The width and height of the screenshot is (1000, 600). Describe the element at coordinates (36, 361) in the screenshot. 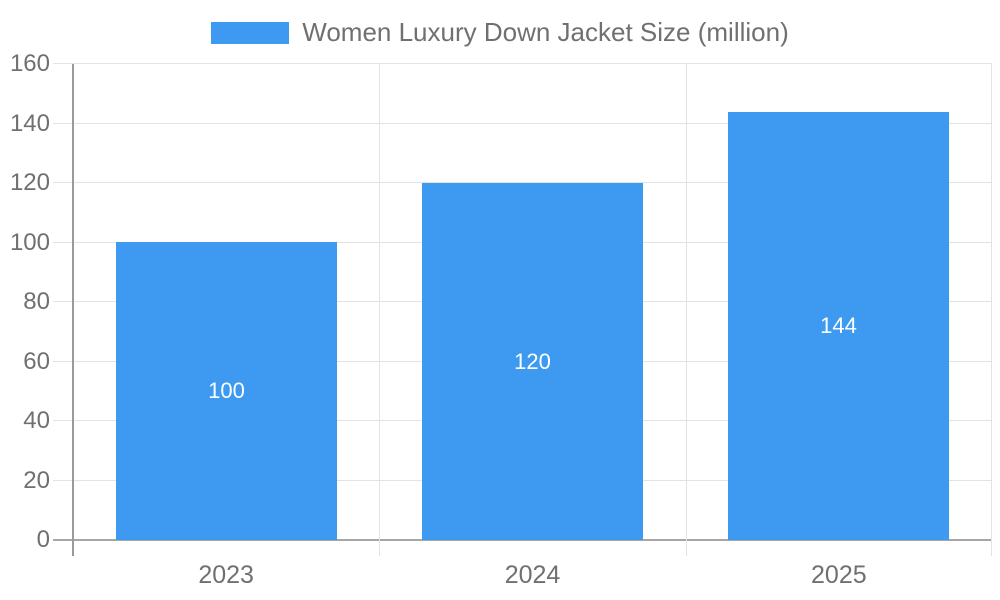

I see `y-tick-label: 60` at that location.